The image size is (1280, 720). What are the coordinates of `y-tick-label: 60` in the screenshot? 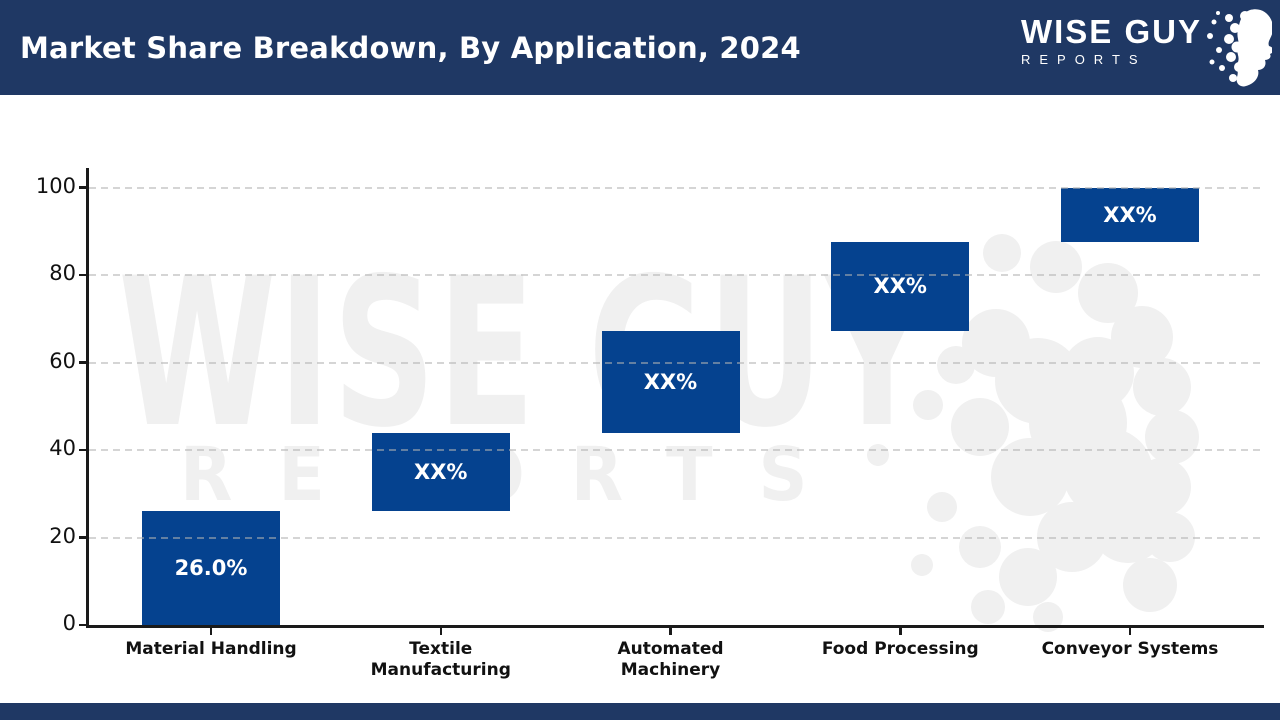 It's located at (62, 360).